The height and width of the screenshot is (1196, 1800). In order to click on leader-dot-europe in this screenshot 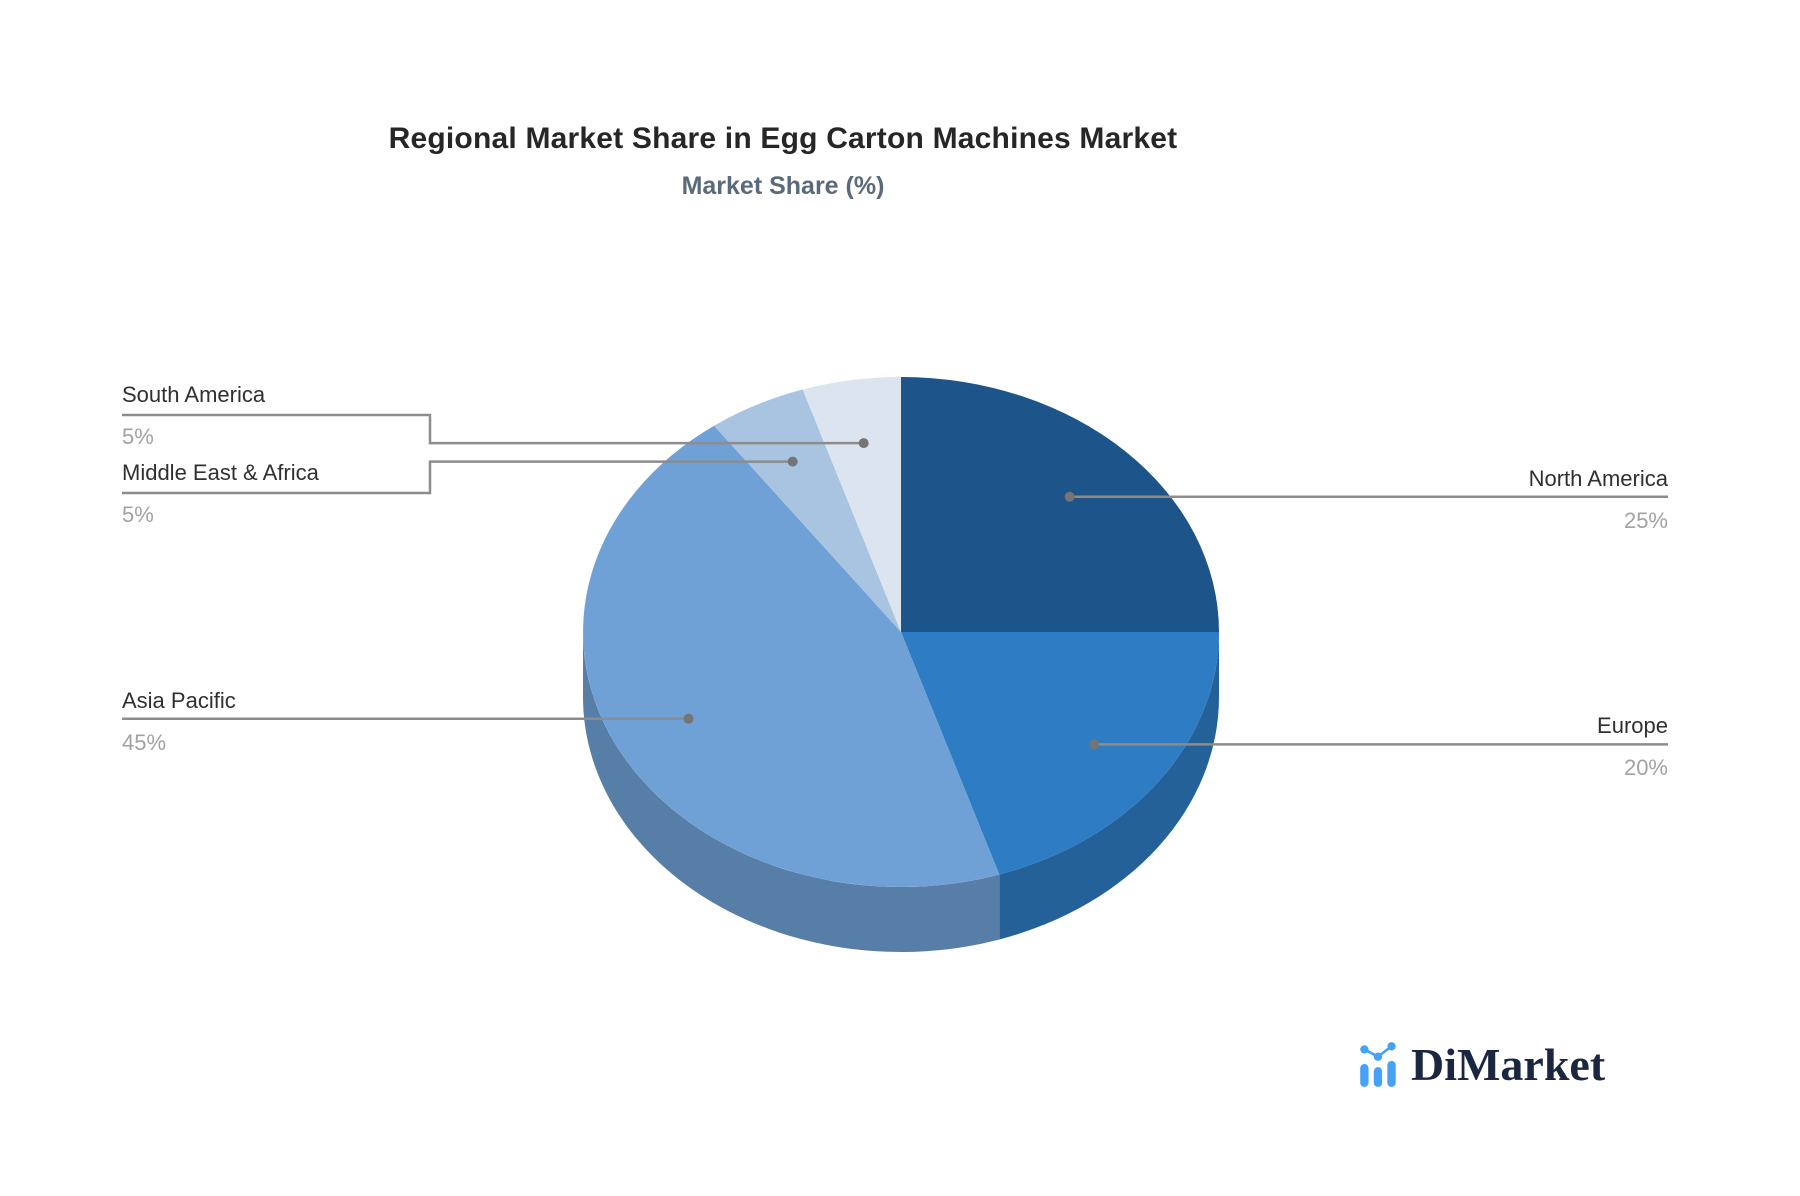, I will do `click(1094, 744)`.